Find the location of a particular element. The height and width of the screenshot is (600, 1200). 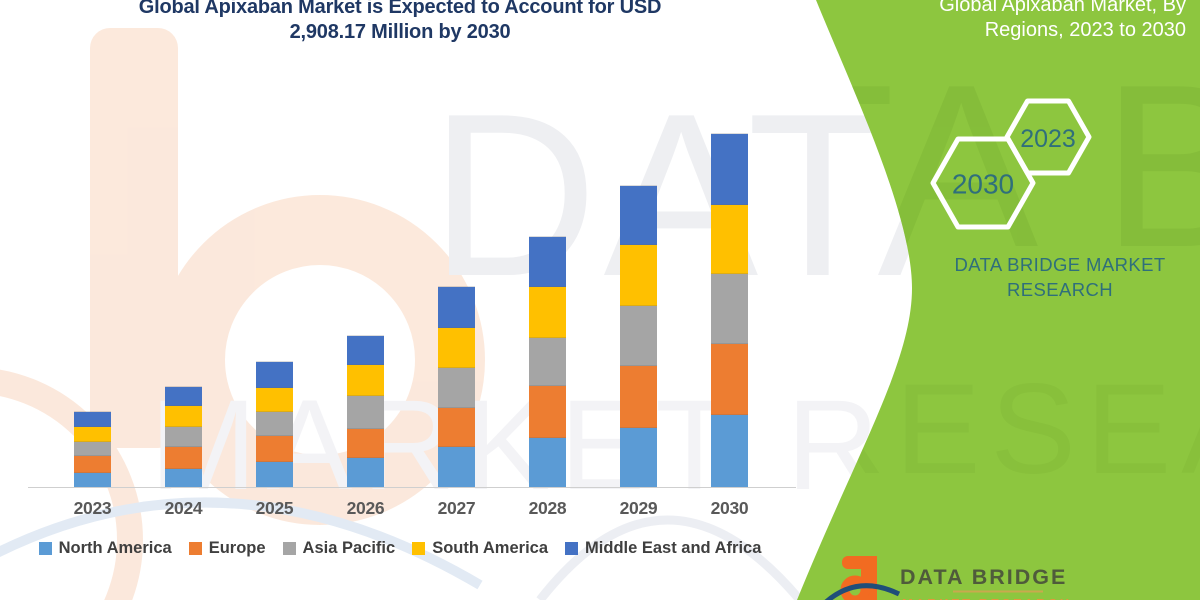

legend-item-south-america: South America is located at coordinates (480, 548).